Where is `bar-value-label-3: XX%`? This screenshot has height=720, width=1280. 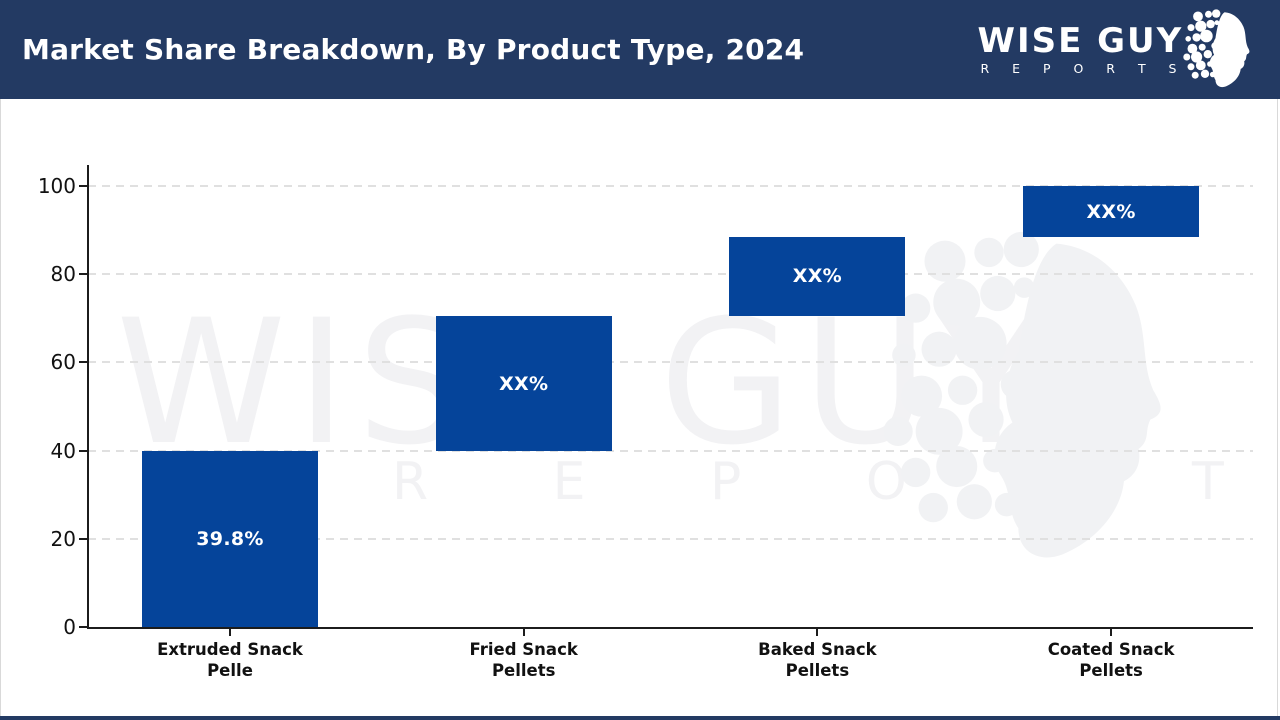
bar-value-label-3: XX% is located at coordinates (1111, 211).